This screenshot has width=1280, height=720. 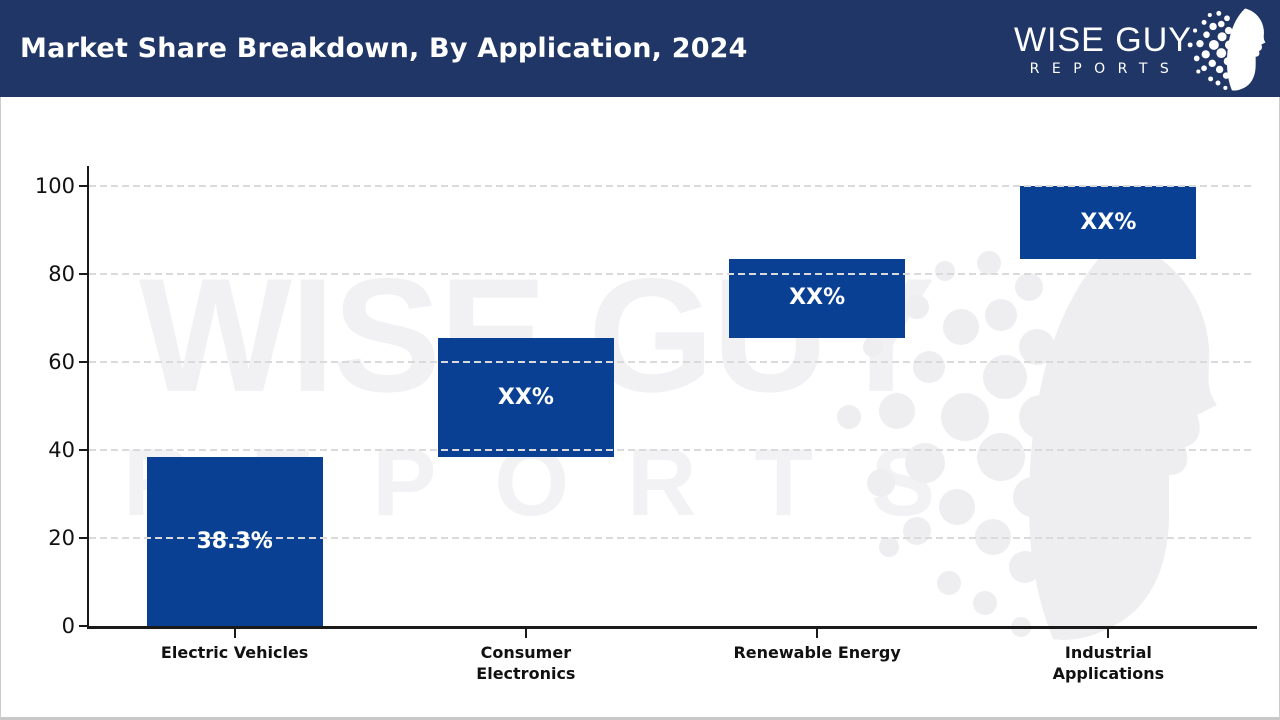 I want to click on bar-label-industrial-applications: XX%, so click(x=1108, y=222).